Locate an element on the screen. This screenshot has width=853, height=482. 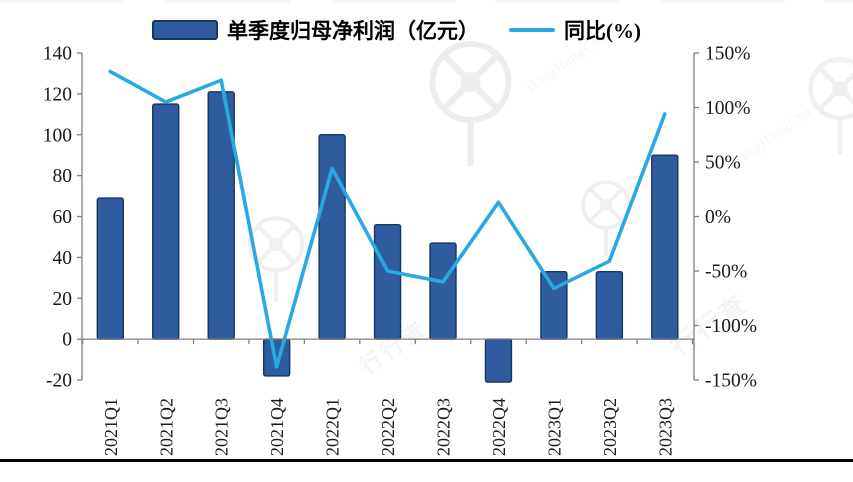
legend-item-bar-series: 单季度归母净利润（亿元） is located at coordinates (315, 30).